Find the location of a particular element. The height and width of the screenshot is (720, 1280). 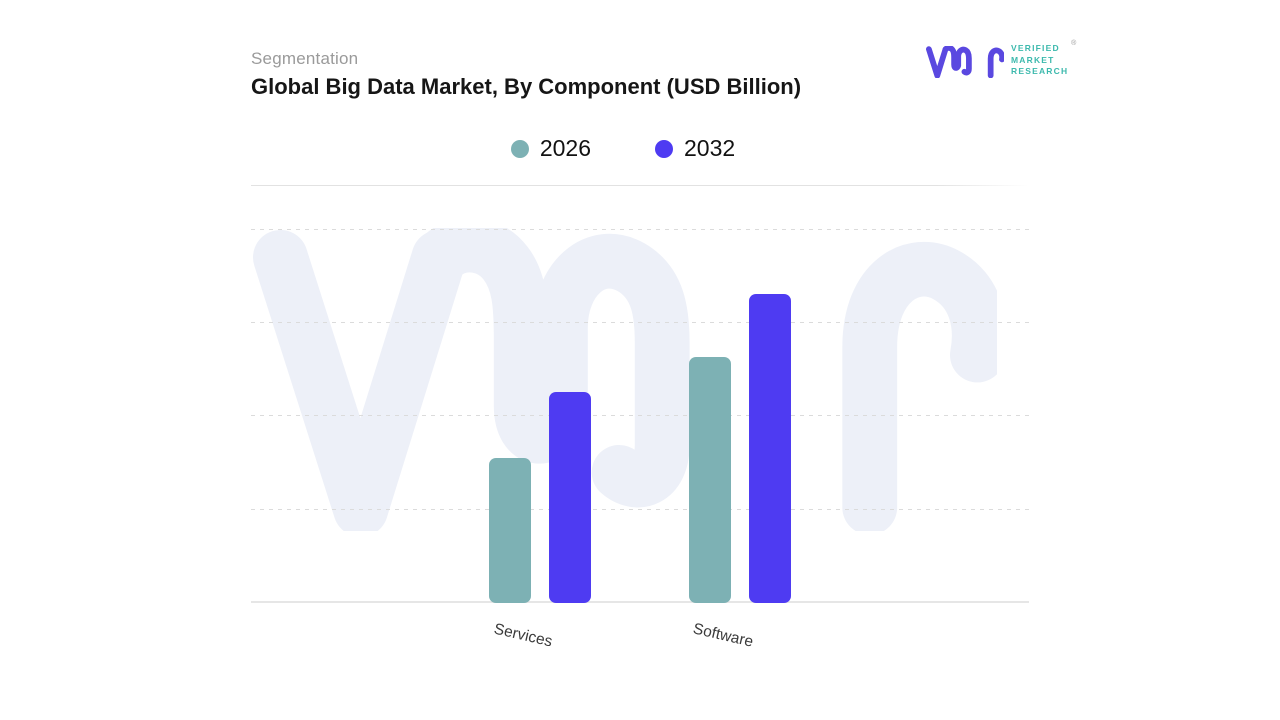

bar-software-2032 is located at coordinates (770, 448).